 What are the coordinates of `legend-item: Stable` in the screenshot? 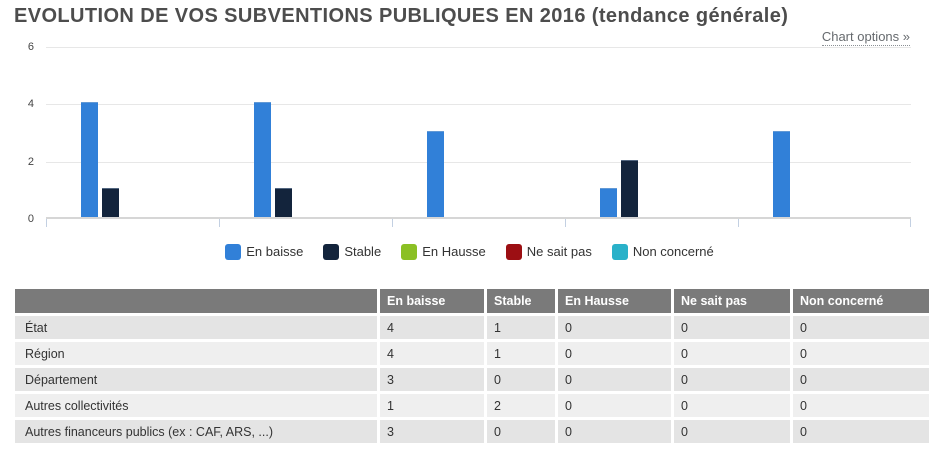 It's located at (352, 252).